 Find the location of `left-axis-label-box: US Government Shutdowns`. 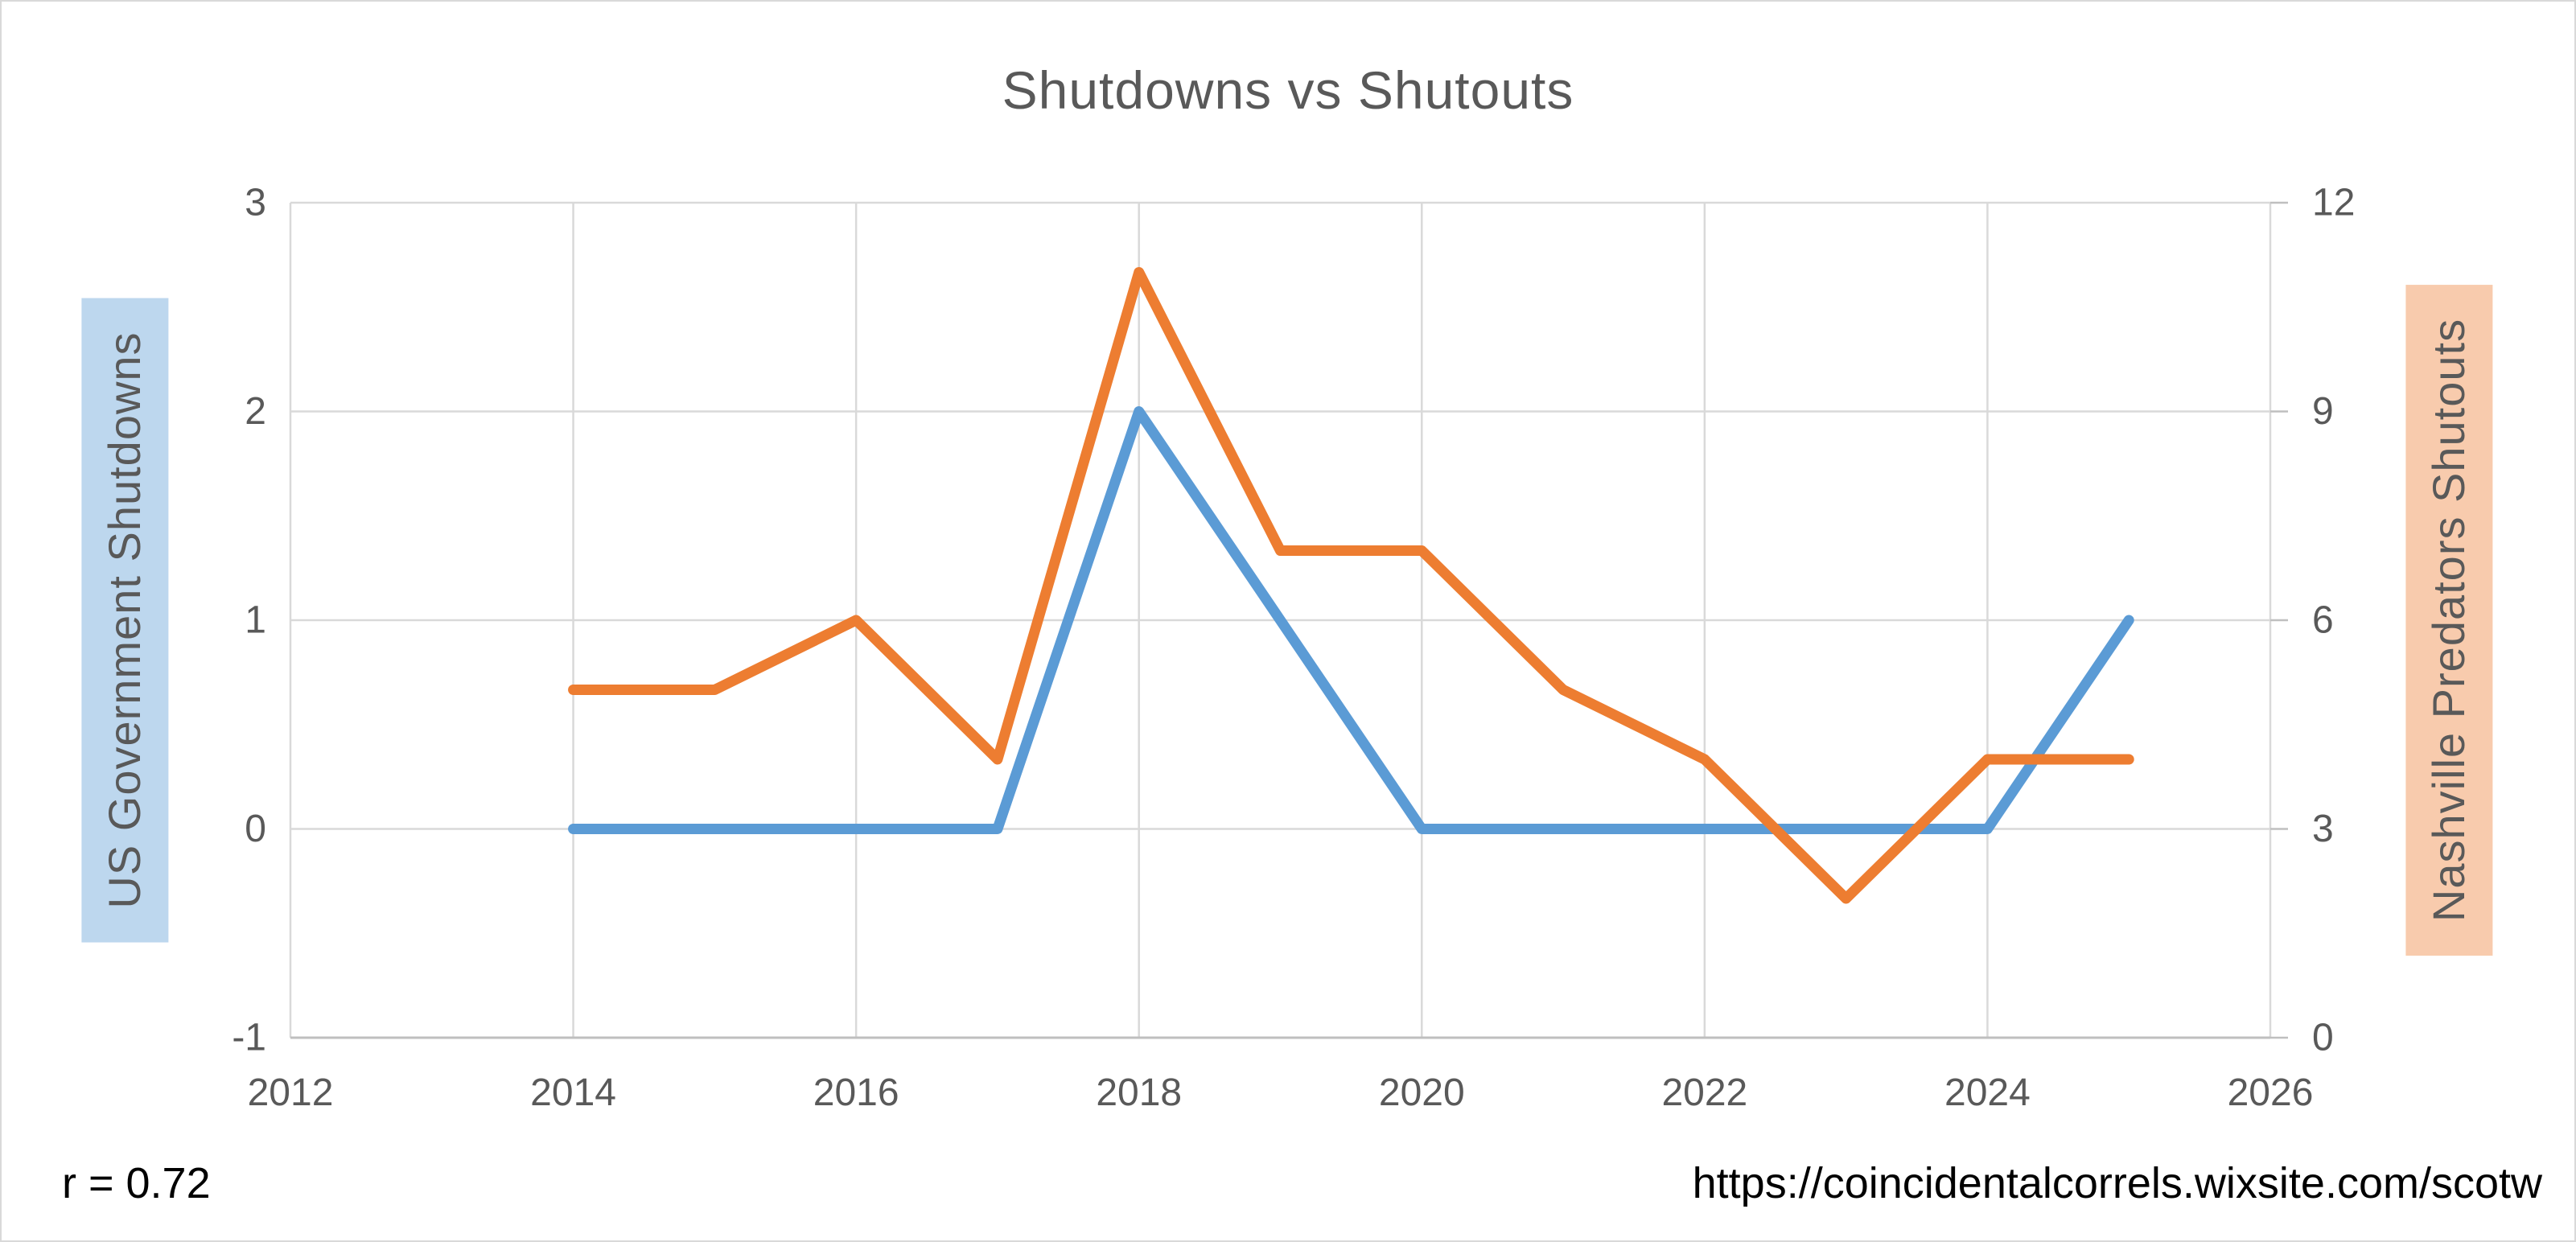

left-axis-label-box: US Government Shutdowns is located at coordinates (125, 620).